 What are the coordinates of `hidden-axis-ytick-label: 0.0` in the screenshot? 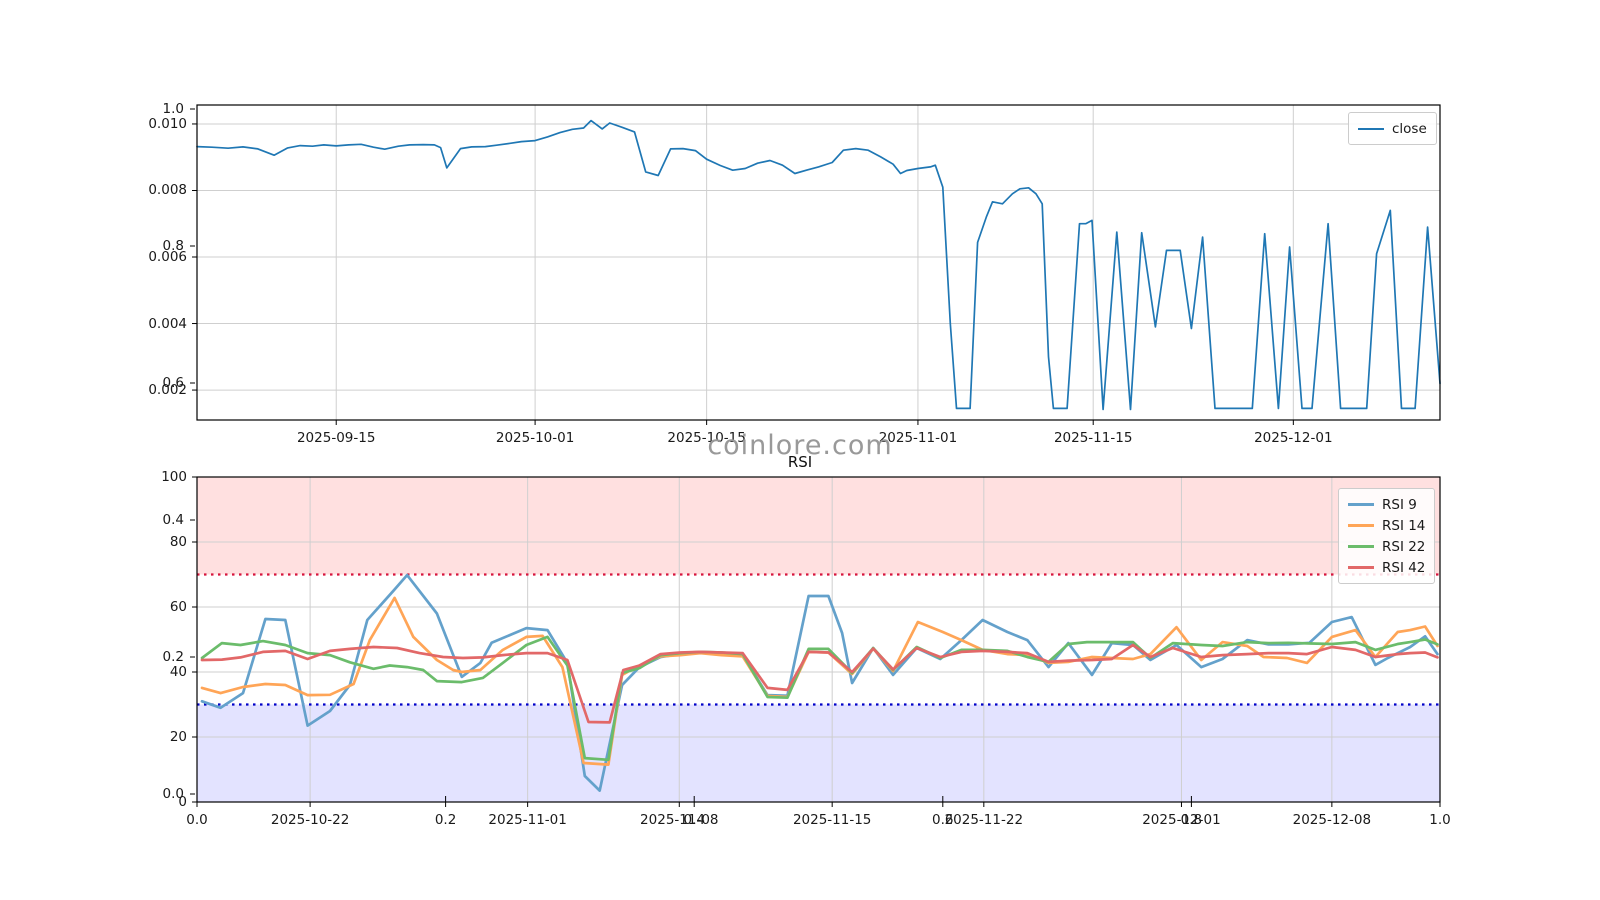 It's located at (173, 794).